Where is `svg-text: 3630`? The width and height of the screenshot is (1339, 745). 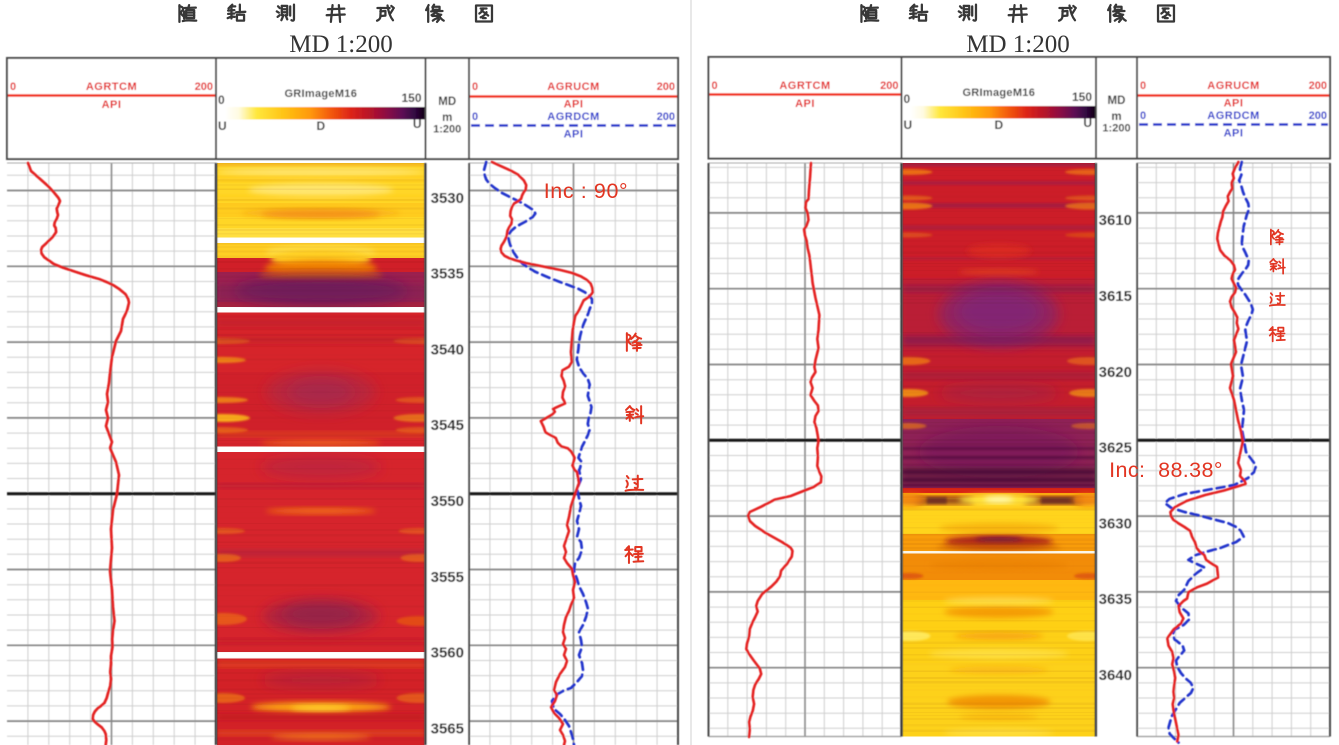
svg-text: 3630 is located at coordinates (1115, 523).